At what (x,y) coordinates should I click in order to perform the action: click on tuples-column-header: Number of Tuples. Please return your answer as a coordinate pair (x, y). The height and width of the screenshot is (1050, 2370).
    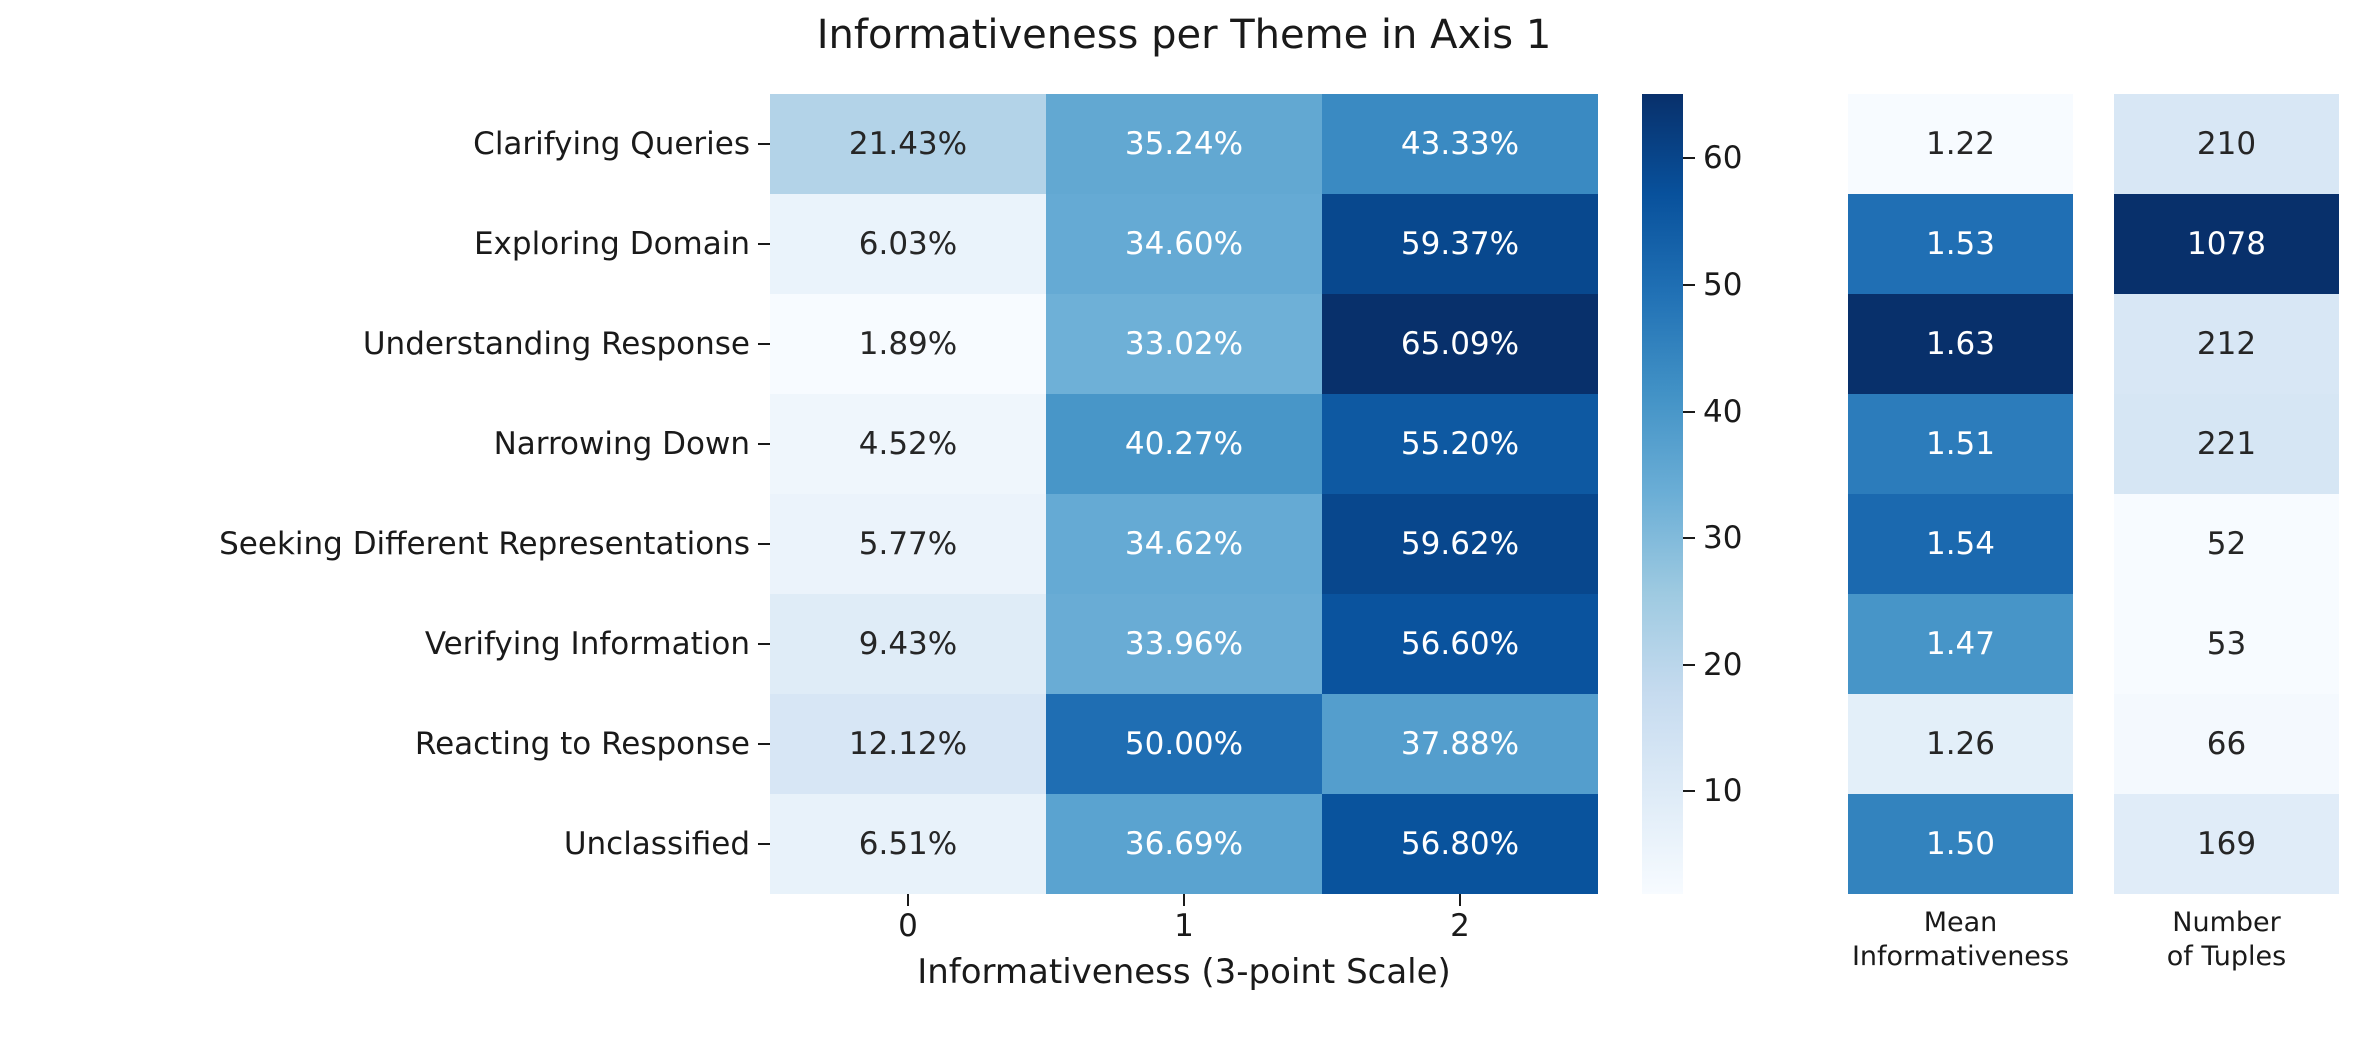
    Looking at the image, I should click on (2226, 940).